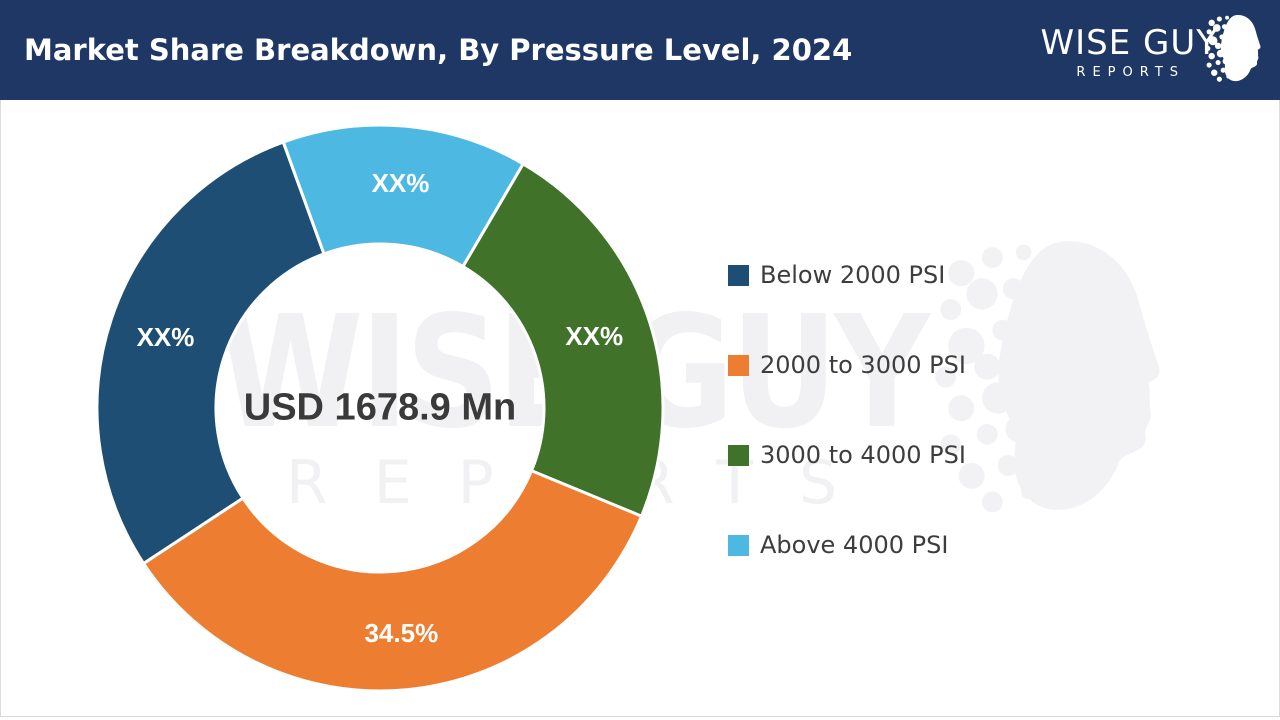 Image resolution: width=1280 pixels, height=720 pixels. Describe the element at coordinates (863, 455) in the screenshot. I see `legend-label: 3000 to 4000 PSI` at that location.